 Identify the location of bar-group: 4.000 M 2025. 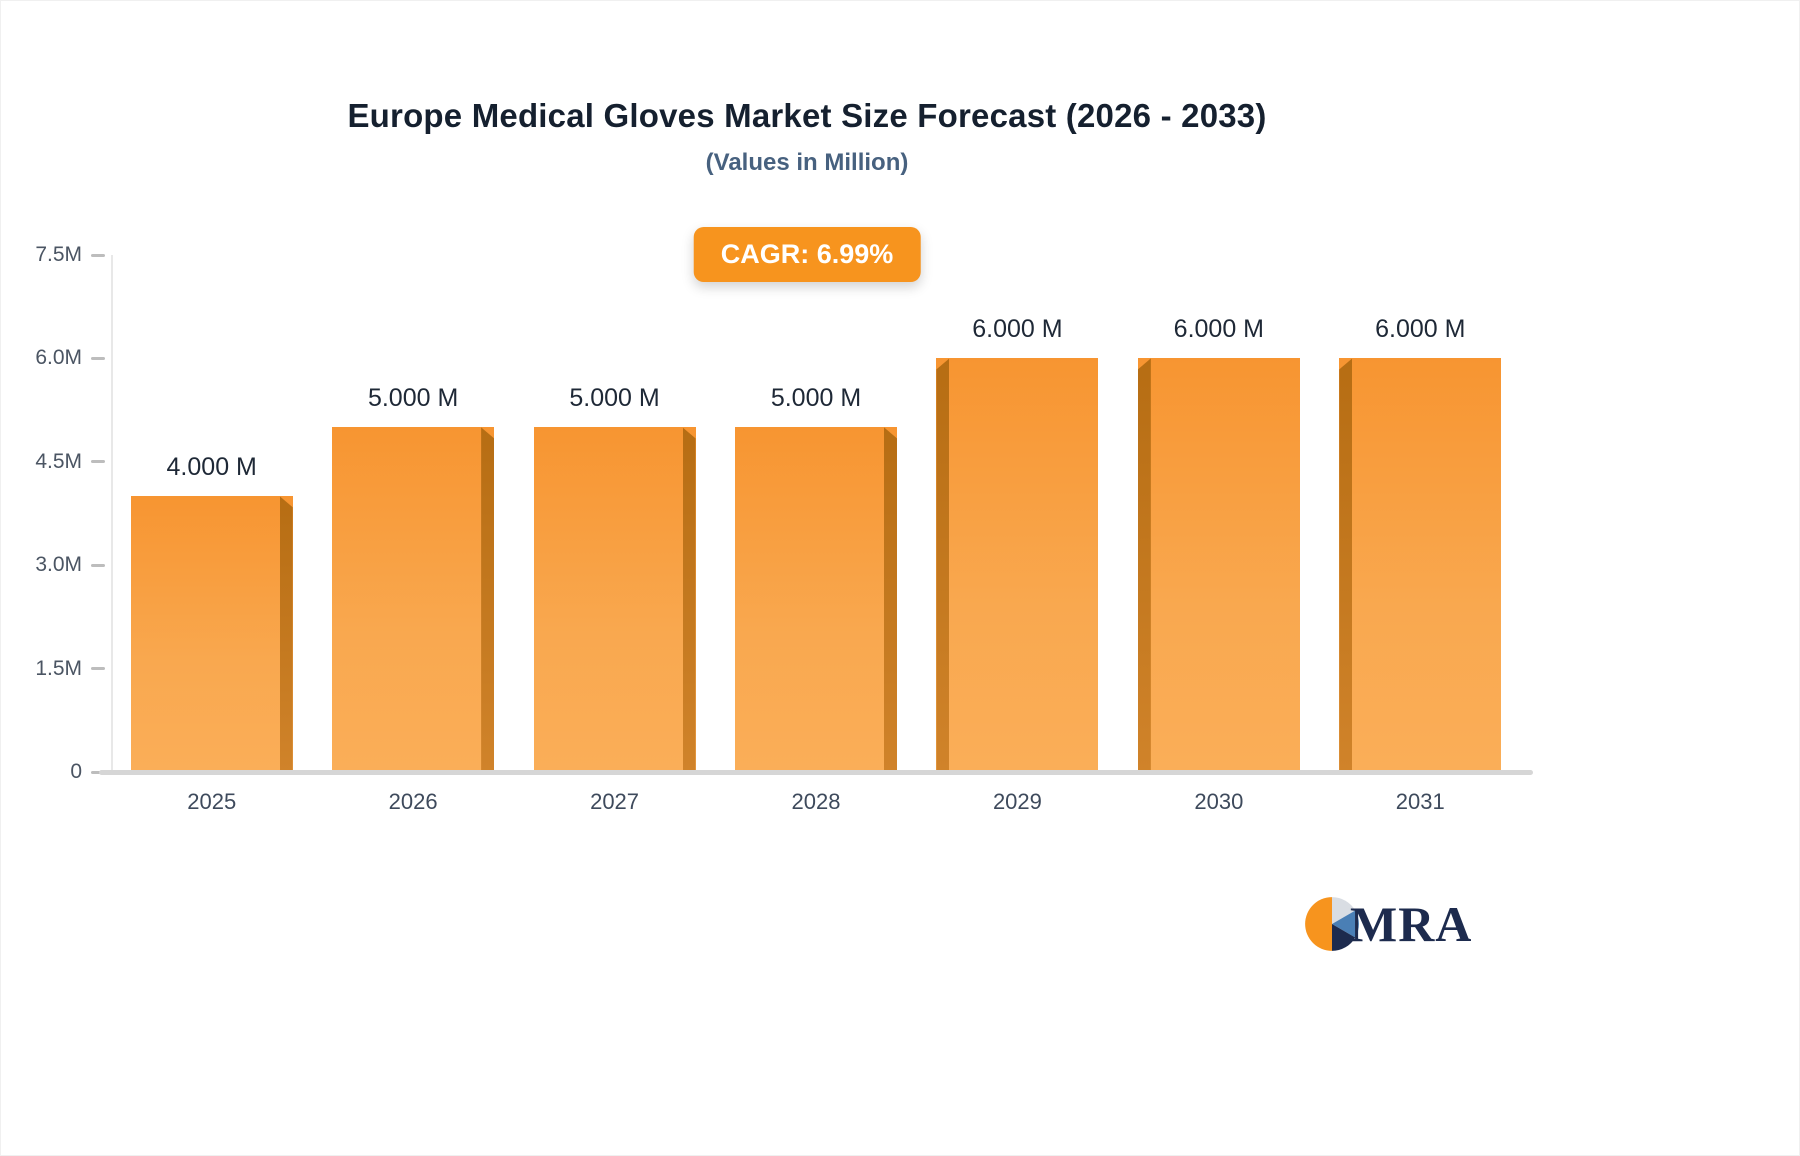
(211, 534).